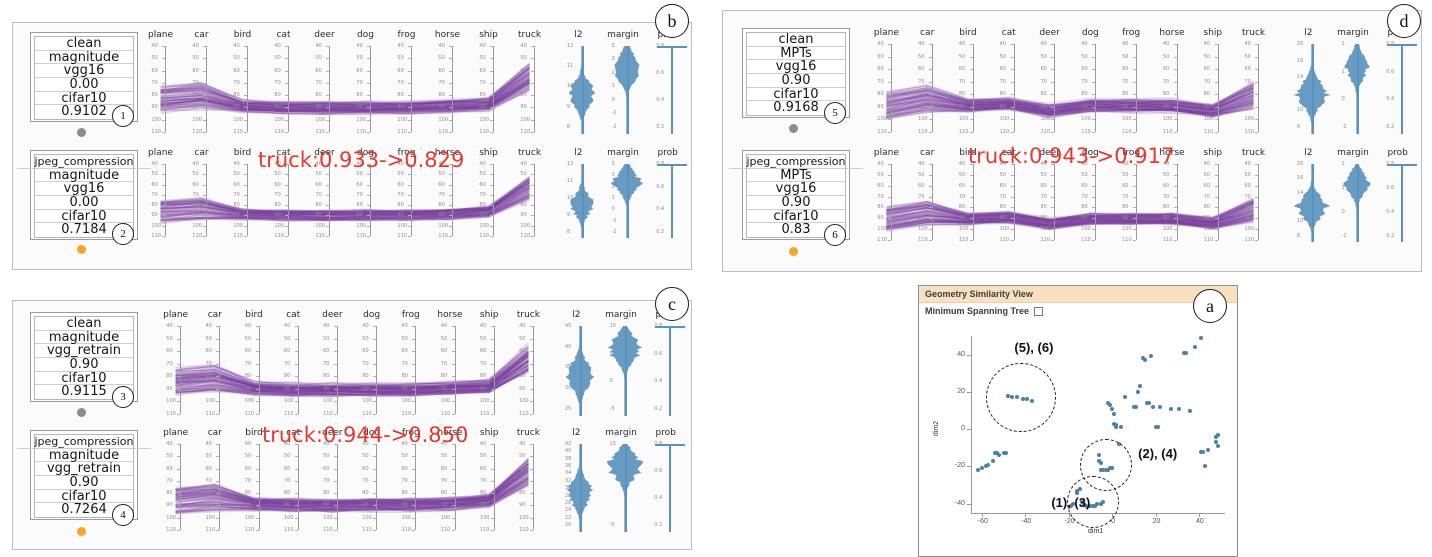 The height and width of the screenshot is (557, 1432). I want to click on stat-axis-margin: margin 15 -5, so click(621, 483).